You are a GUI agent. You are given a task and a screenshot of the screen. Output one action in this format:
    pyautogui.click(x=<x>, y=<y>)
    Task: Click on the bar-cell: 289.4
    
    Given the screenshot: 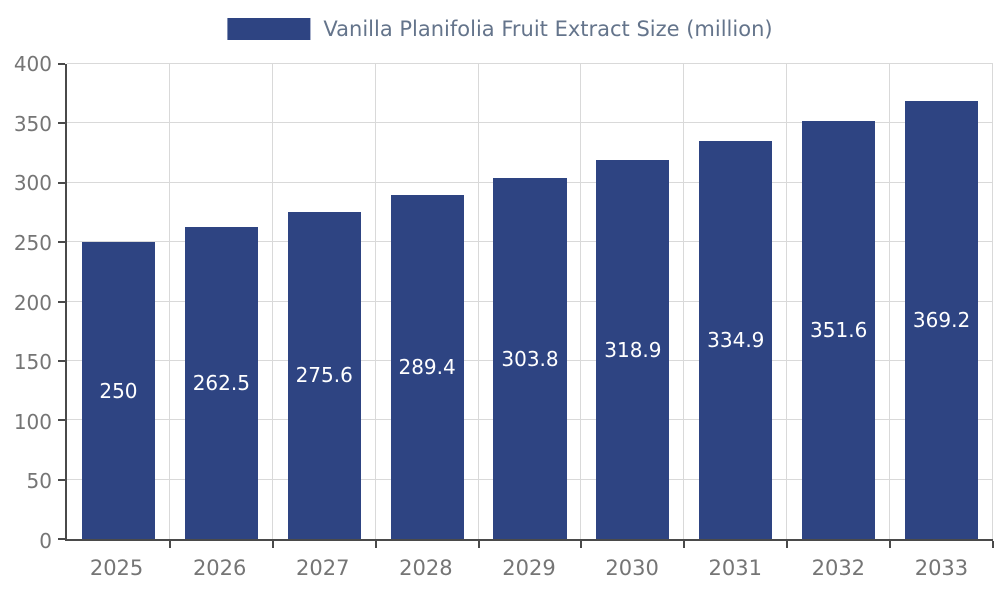 What is the action you would take?
    pyautogui.click(x=427, y=301)
    